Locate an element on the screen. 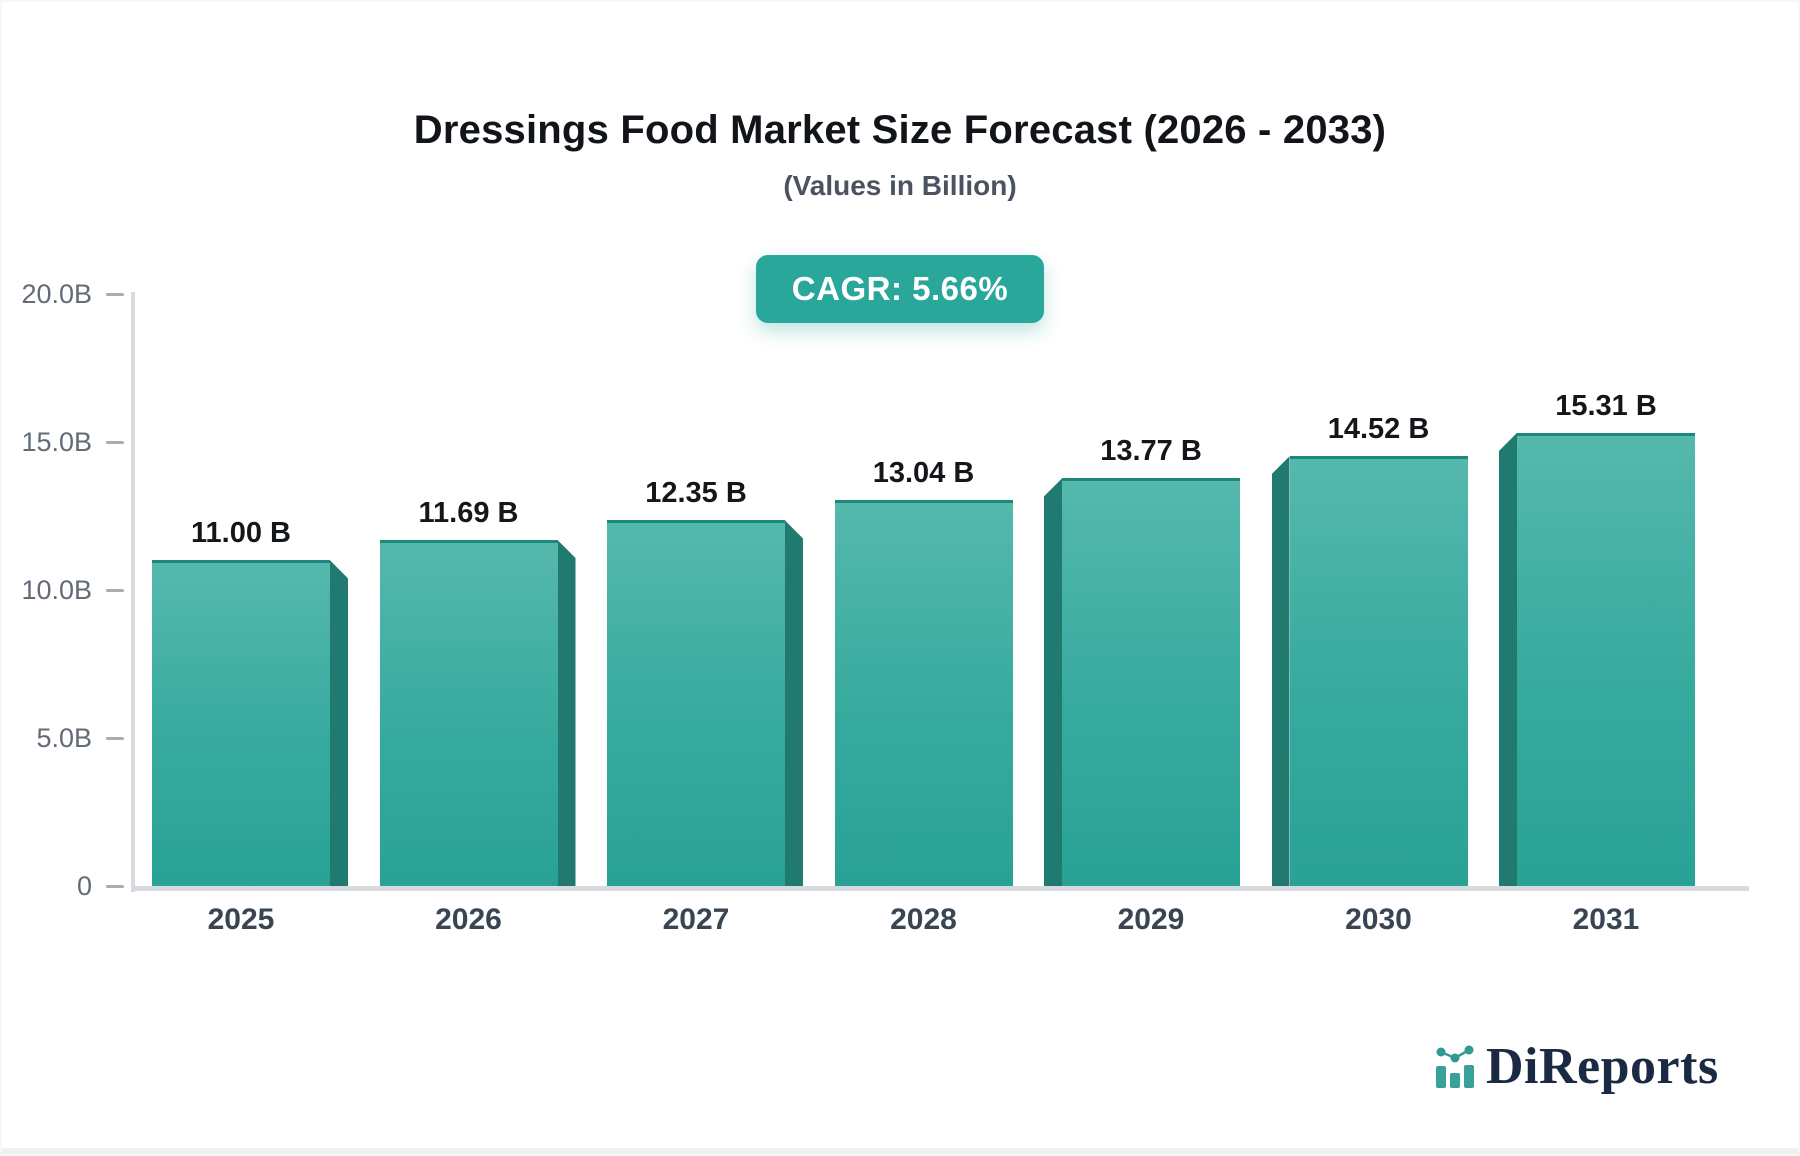 The image size is (1800, 1156). x-axis-label: 2028 is located at coordinates (923, 919).